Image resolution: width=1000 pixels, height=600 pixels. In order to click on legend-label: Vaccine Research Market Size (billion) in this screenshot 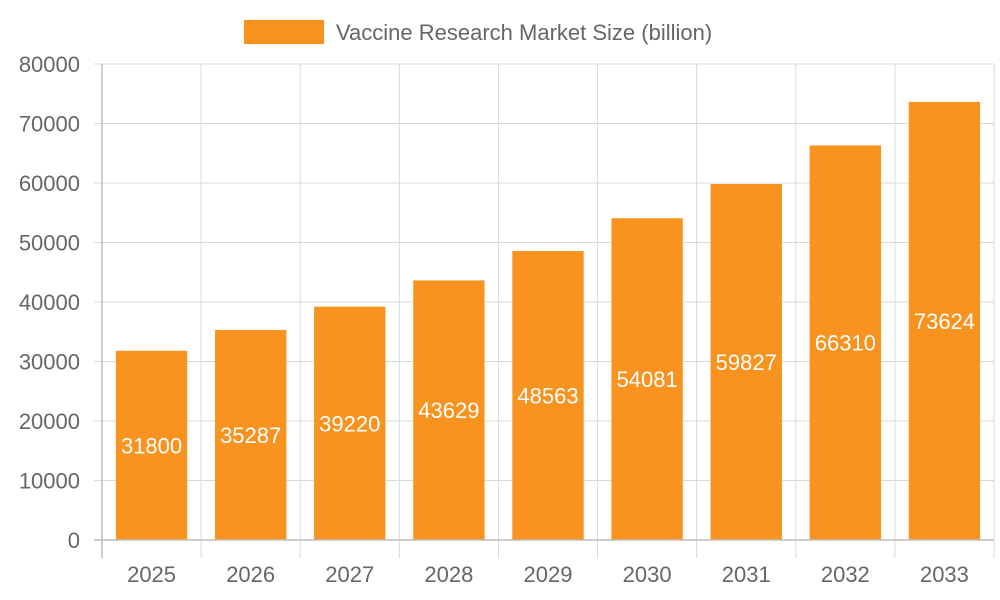, I will do `click(524, 32)`.